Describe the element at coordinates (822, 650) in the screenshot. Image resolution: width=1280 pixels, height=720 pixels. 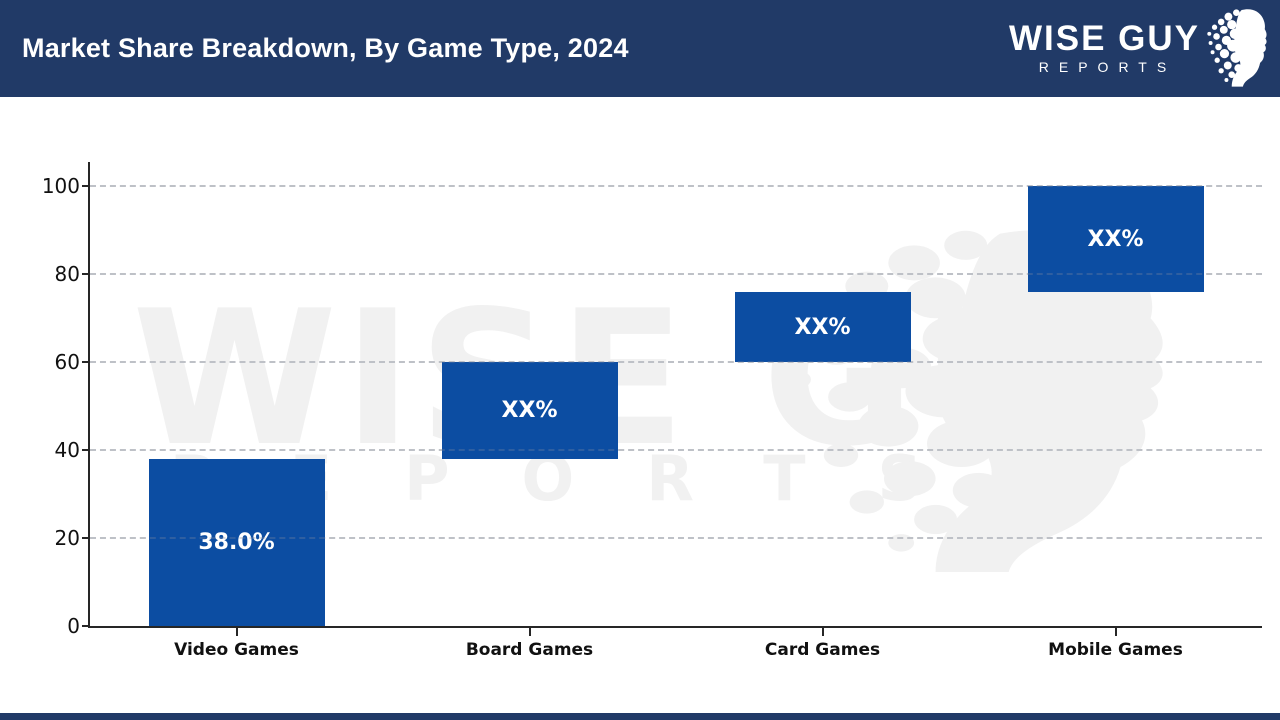
I see `x-tick-label: Card Games` at that location.